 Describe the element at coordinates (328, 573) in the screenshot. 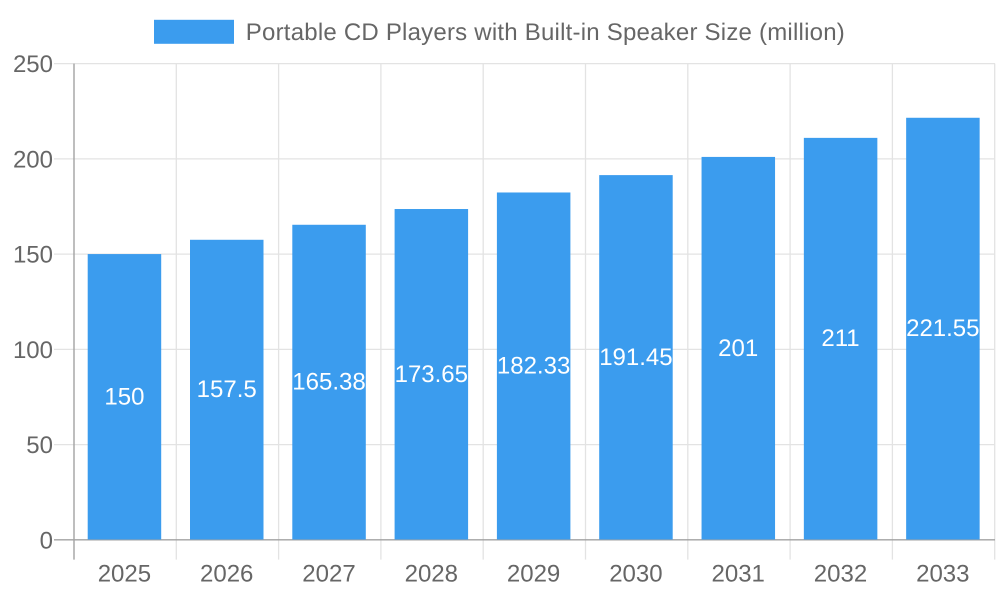

I see `svg-text: 2027` at that location.